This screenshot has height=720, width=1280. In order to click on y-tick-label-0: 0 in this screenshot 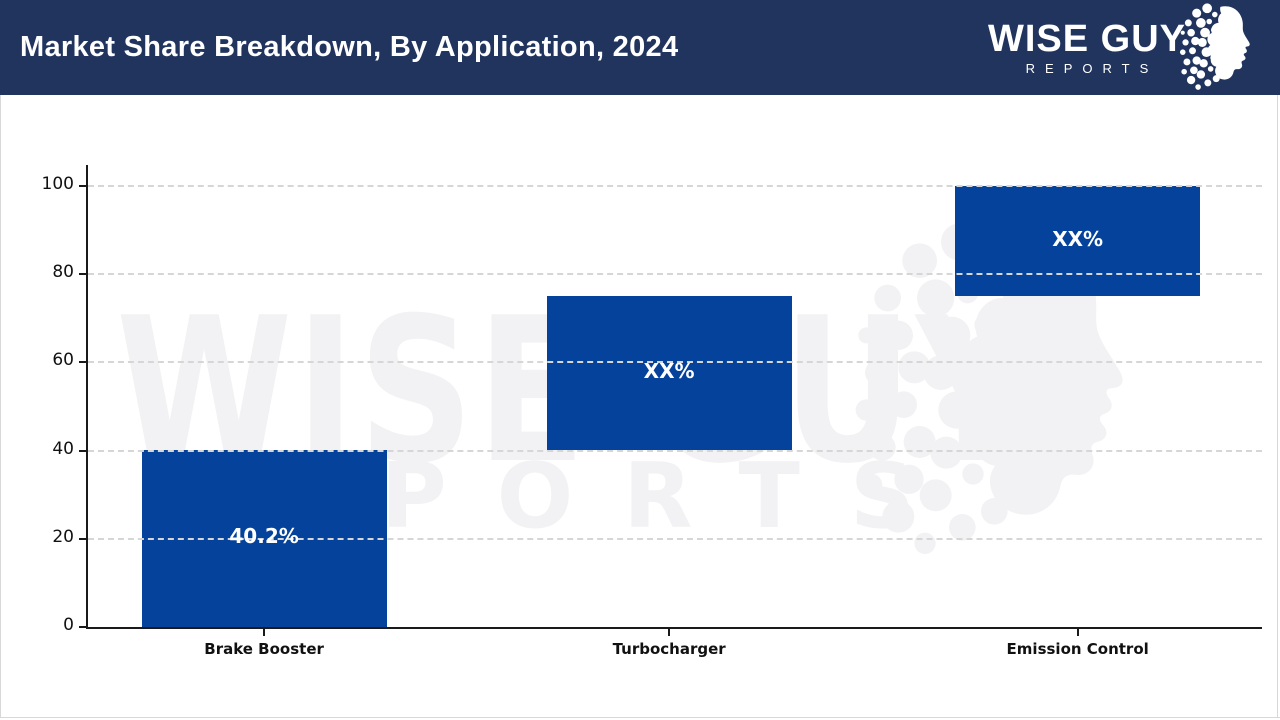, I will do `click(68, 625)`.